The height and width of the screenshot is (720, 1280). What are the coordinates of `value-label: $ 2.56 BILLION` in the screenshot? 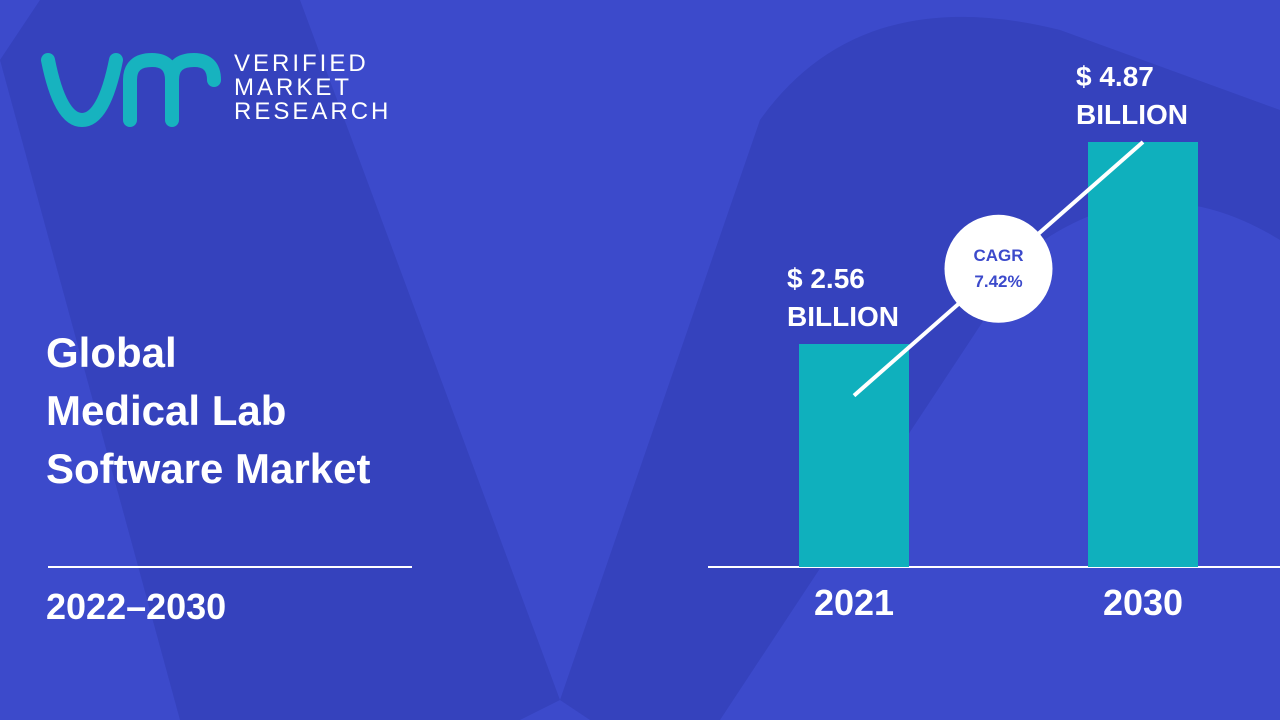 It's located at (843, 297).